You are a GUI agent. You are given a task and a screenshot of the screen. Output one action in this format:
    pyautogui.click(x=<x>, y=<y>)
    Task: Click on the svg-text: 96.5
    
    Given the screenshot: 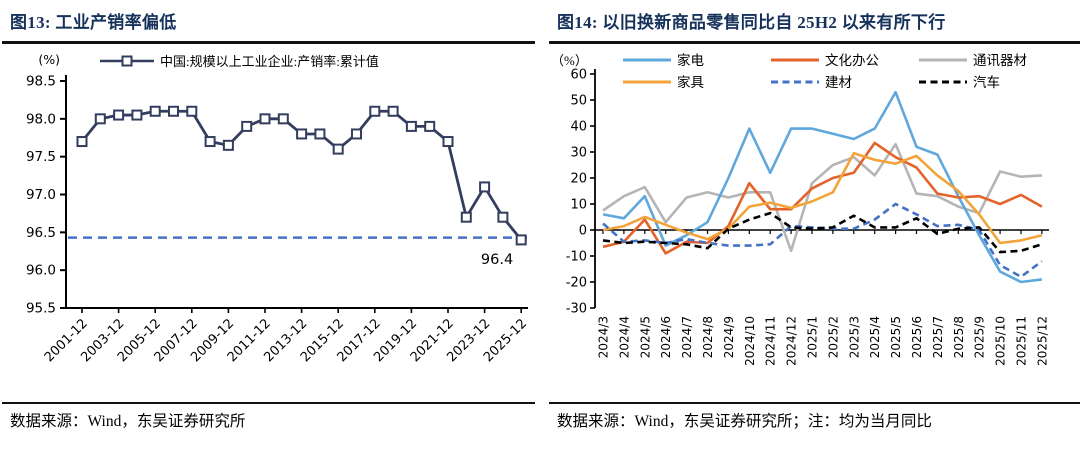 What is the action you would take?
    pyautogui.click(x=41, y=233)
    